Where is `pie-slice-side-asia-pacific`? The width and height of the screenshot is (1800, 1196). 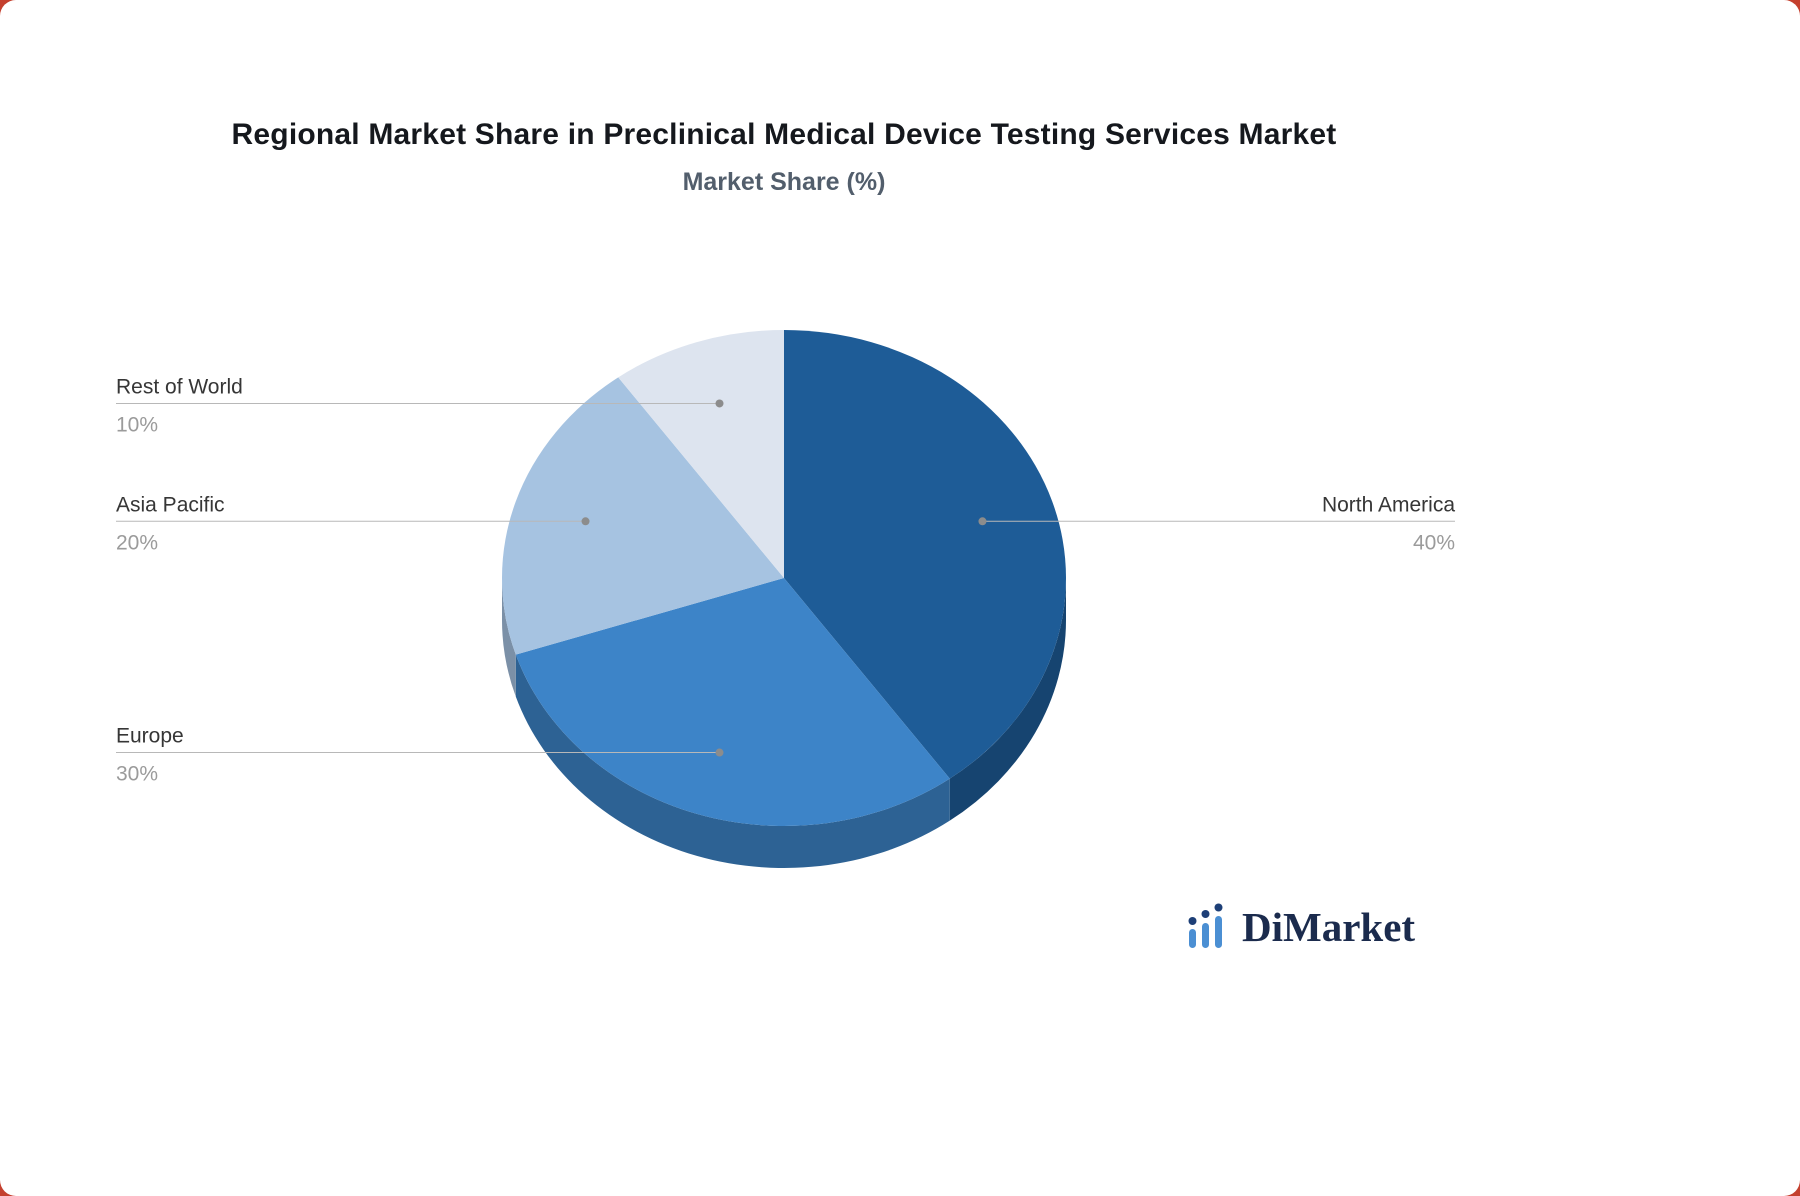
pie-slice-side-asia-pacific is located at coordinates (509, 637).